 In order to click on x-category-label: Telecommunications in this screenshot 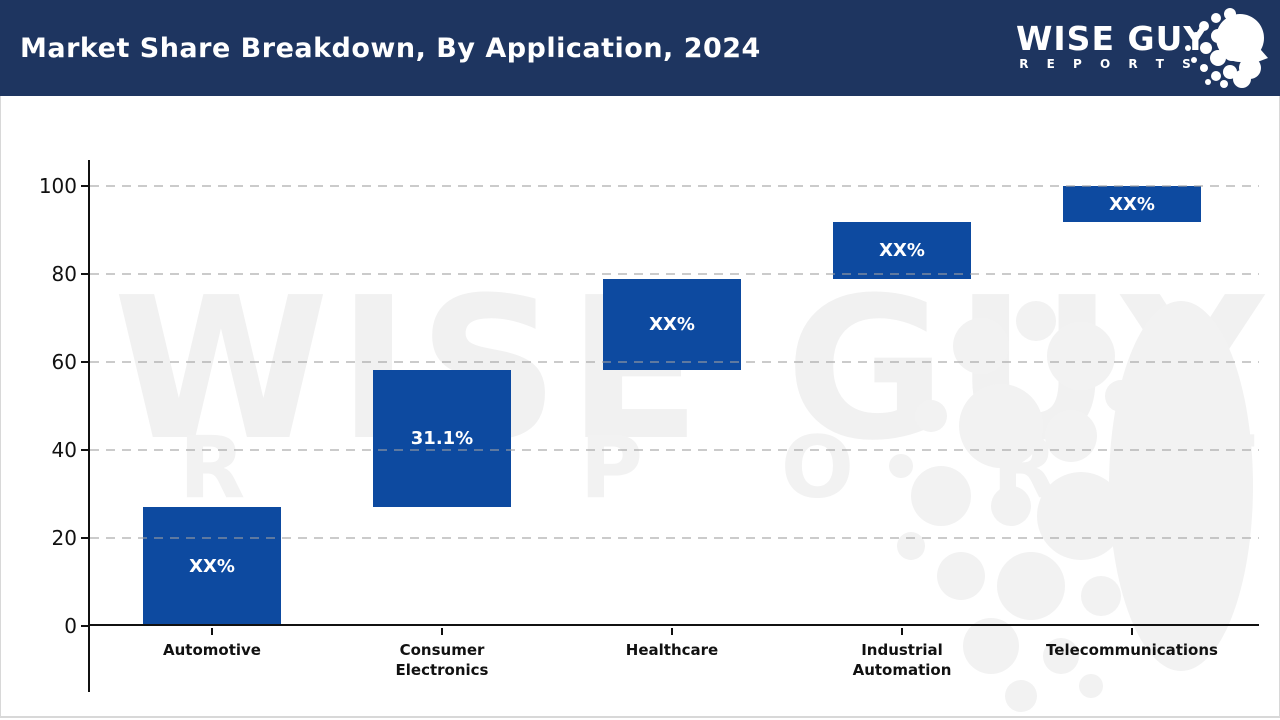, I will do `click(1132, 650)`.